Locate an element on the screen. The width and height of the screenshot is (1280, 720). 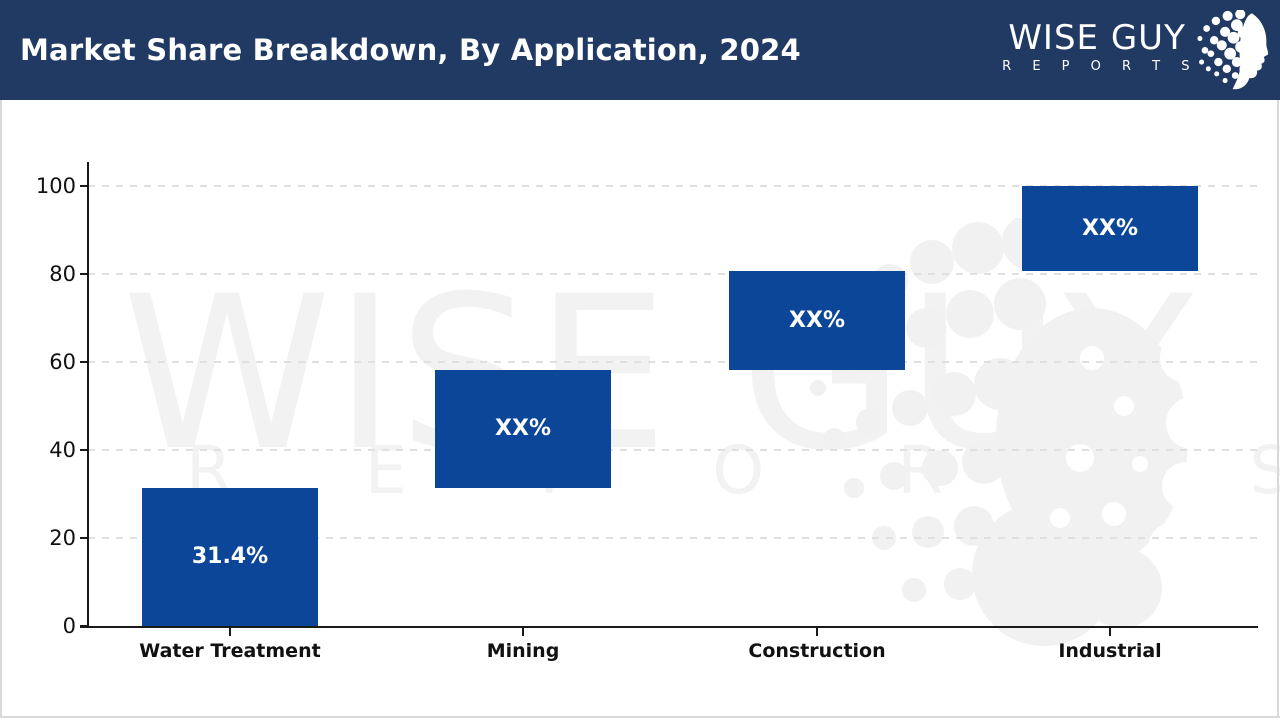
y-axis-tick-label: 40 is located at coordinates (62, 450).